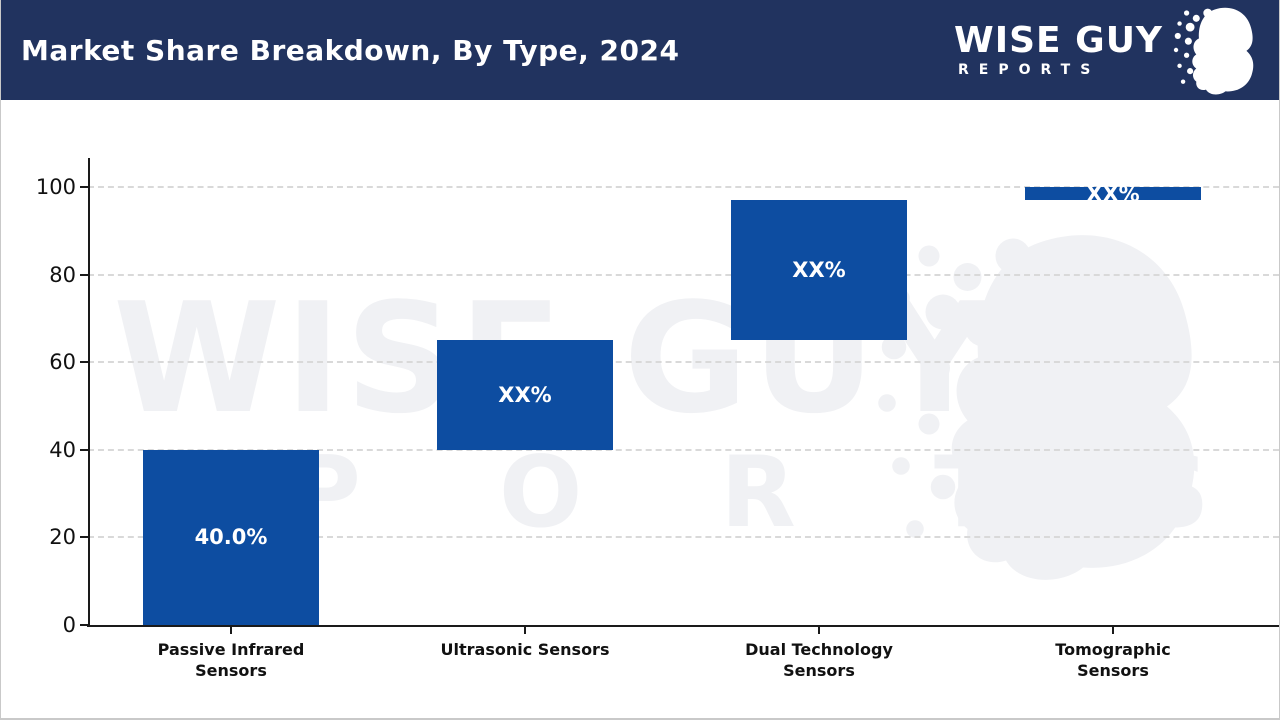 The height and width of the screenshot is (720, 1280). What do you see at coordinates (819, 660) in the screenshot?
I see `x-axis-label-dual-technology-sensors: Dual Technology Sensors` at bounding box center [819, 660].